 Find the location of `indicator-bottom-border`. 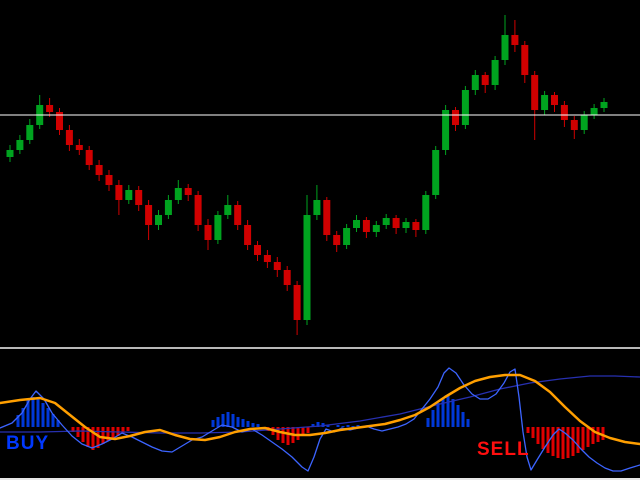

indicator-bottom-border is located at coordinates (320, 479).